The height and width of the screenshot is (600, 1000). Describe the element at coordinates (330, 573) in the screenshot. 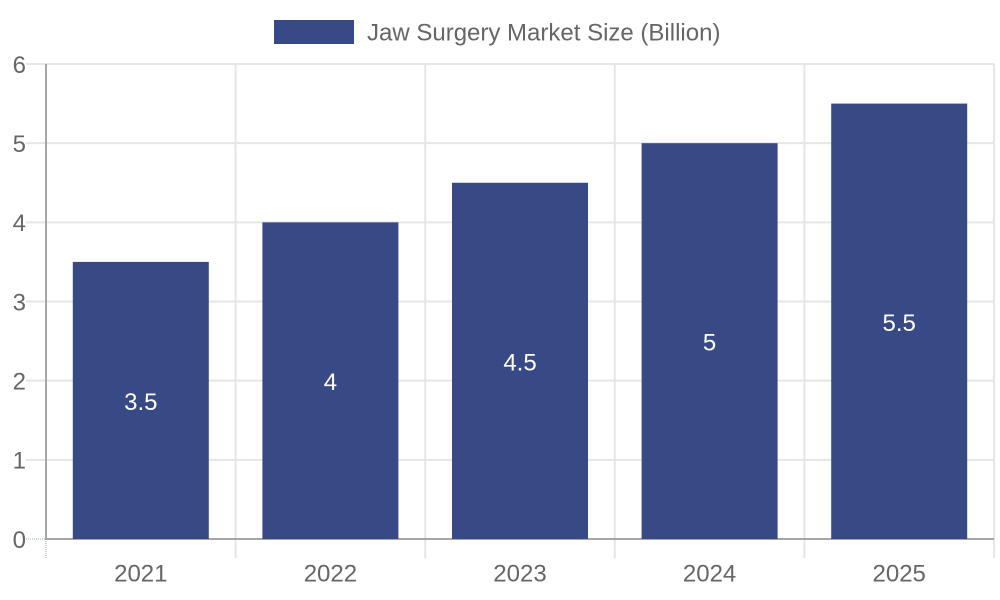

I see `svg-text: 2022` at that location.